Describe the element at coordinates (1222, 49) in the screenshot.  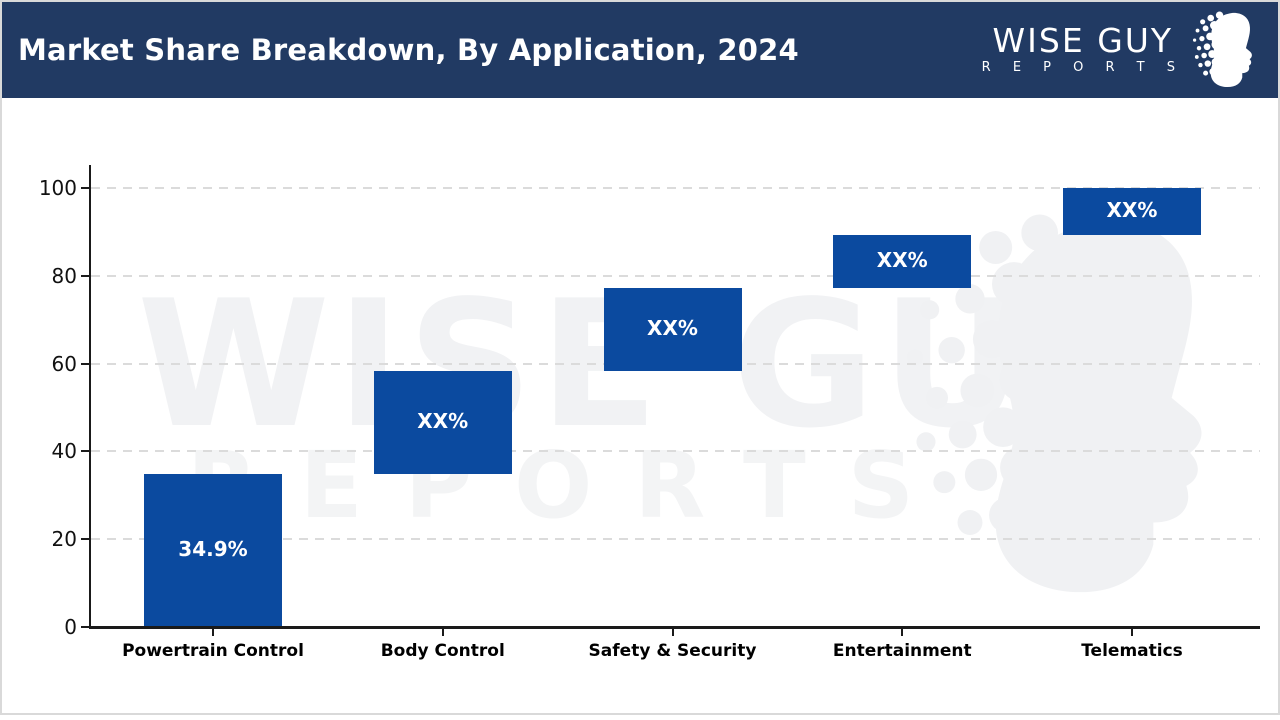
I see `wiseguy-face-icon` at that location.